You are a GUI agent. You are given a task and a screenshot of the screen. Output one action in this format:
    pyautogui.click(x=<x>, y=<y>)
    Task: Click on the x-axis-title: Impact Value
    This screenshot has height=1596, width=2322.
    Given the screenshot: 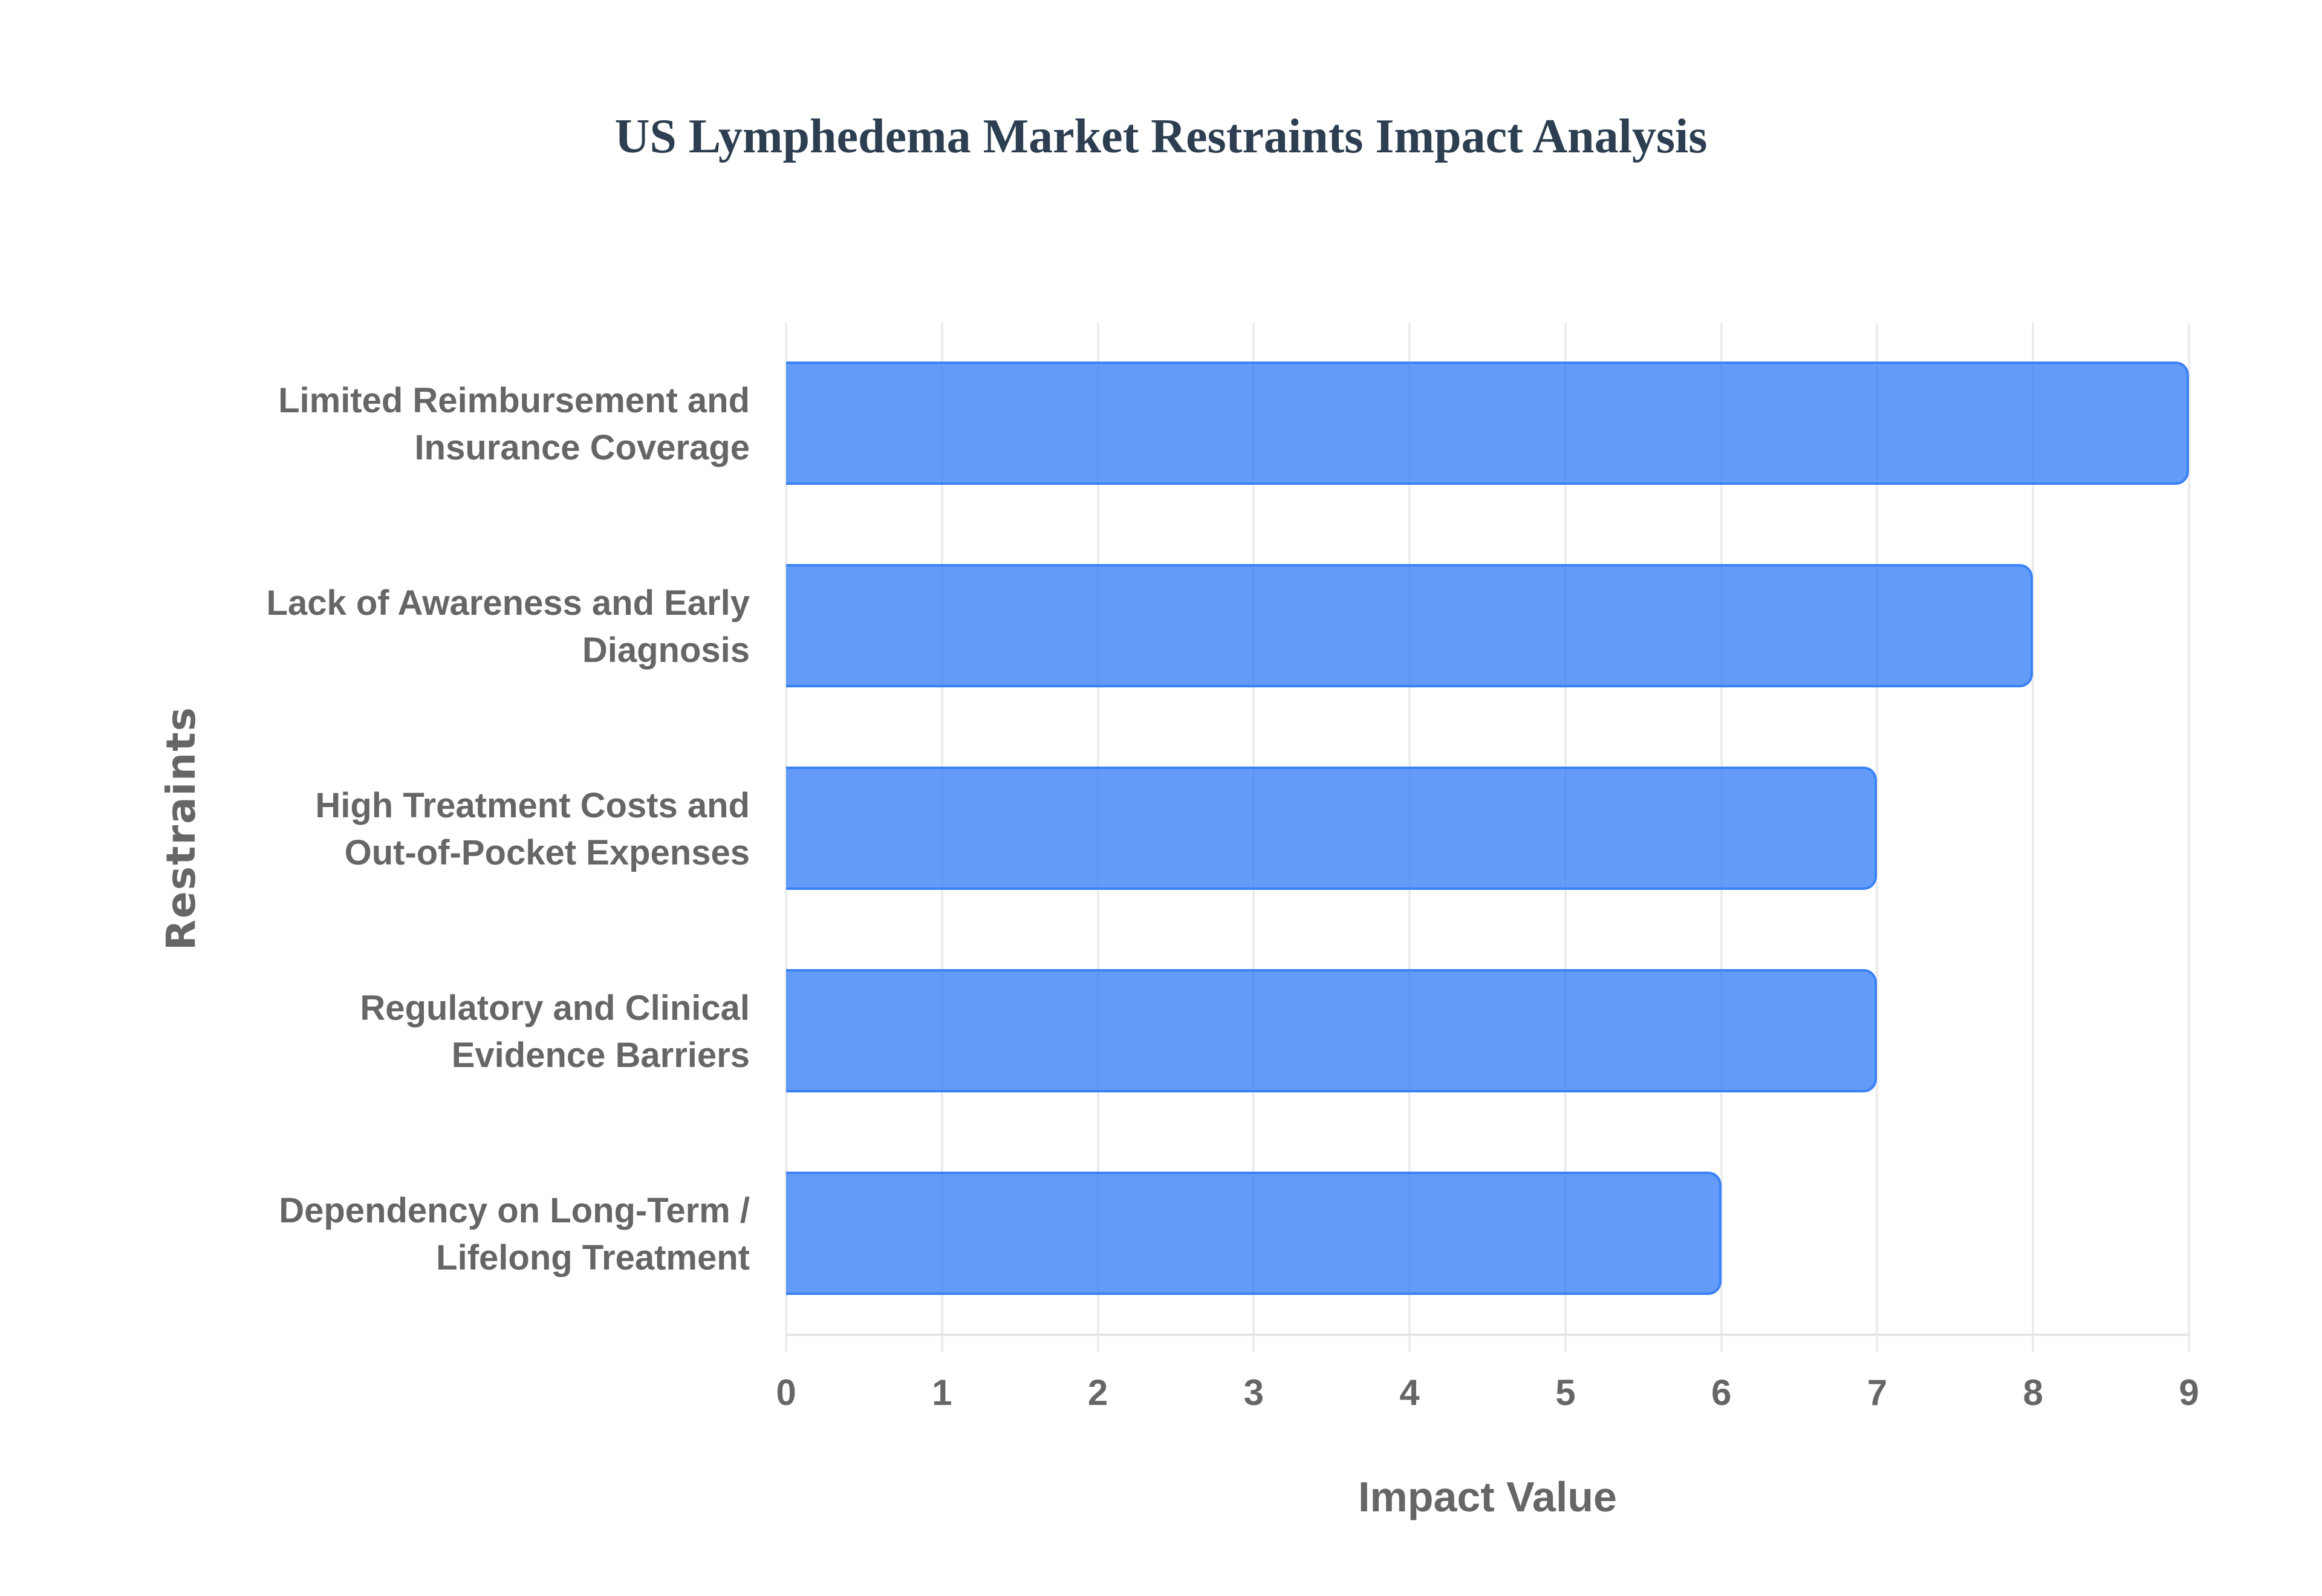 What is the action you would take?
    pyautogui.click(x=1488, y=1496)
    